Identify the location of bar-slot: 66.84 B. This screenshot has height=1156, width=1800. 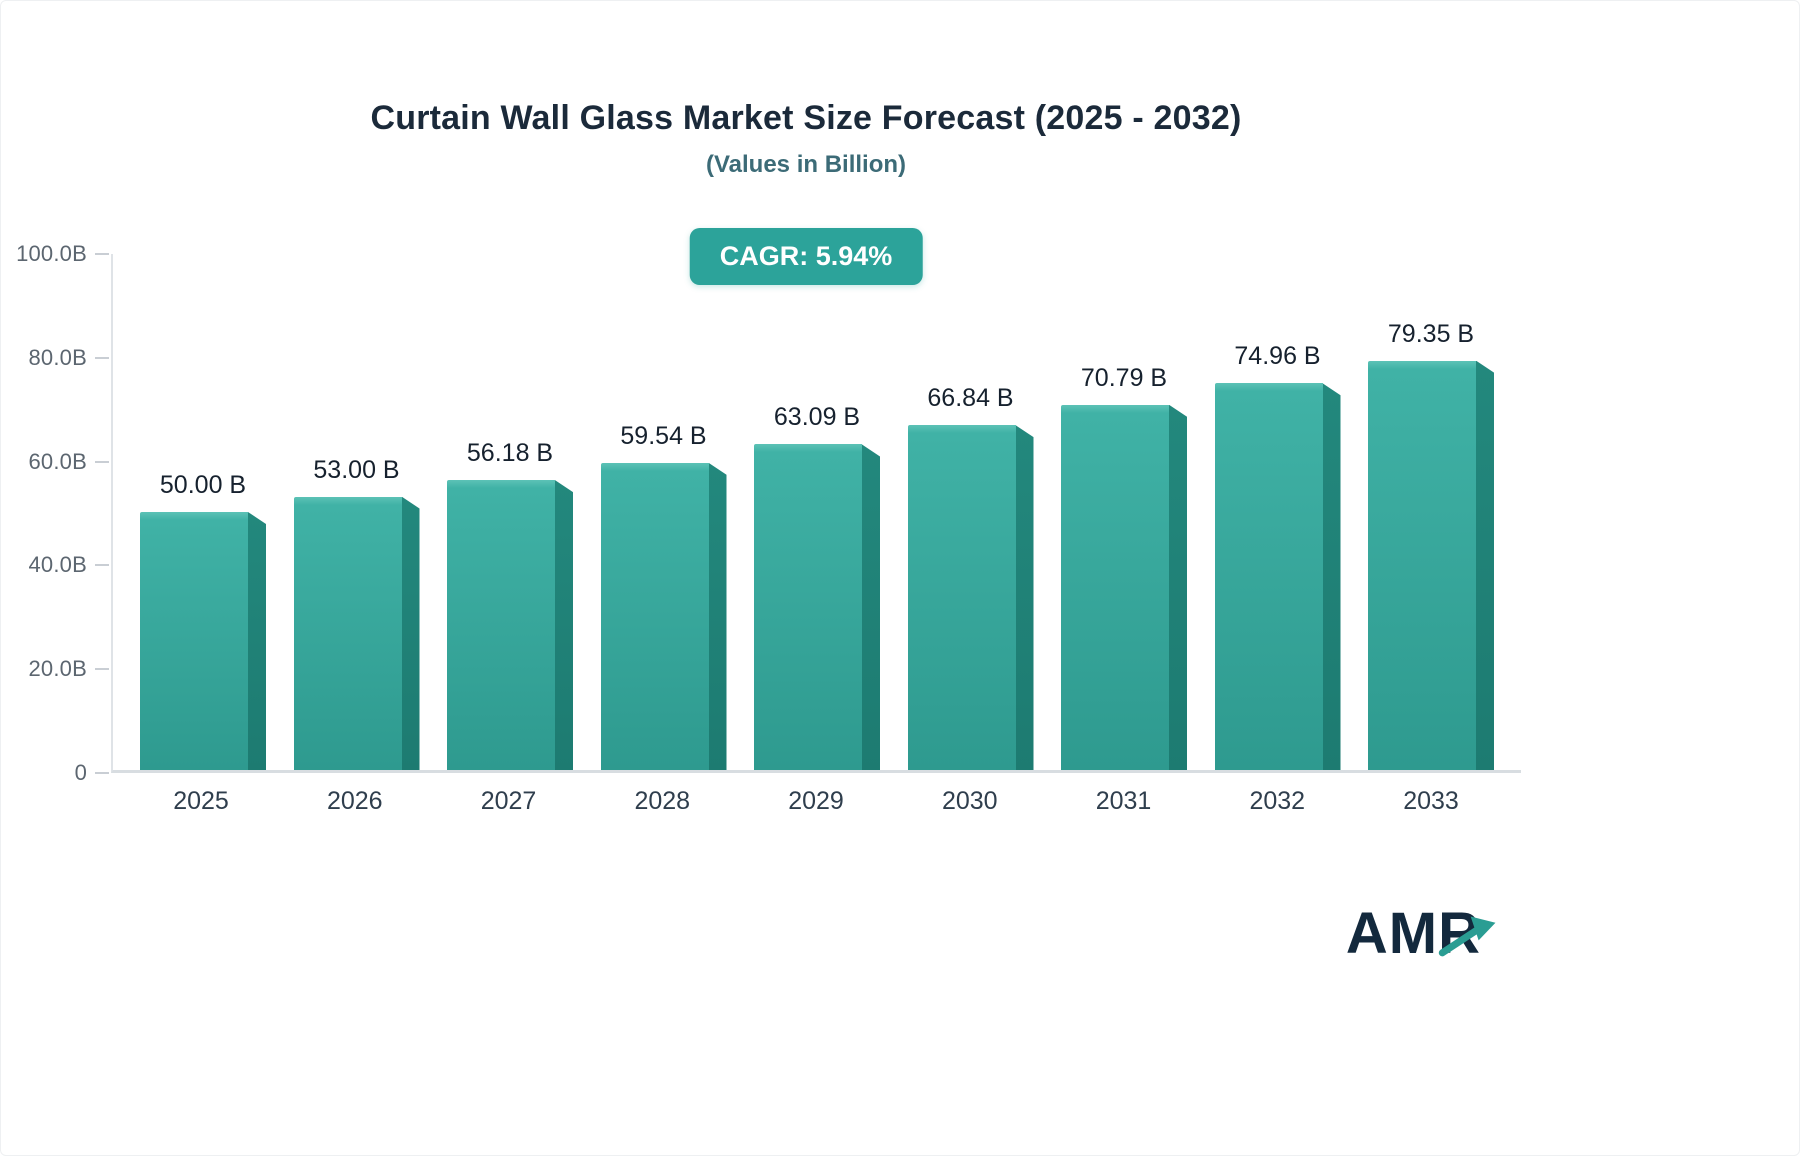
(971, 512).